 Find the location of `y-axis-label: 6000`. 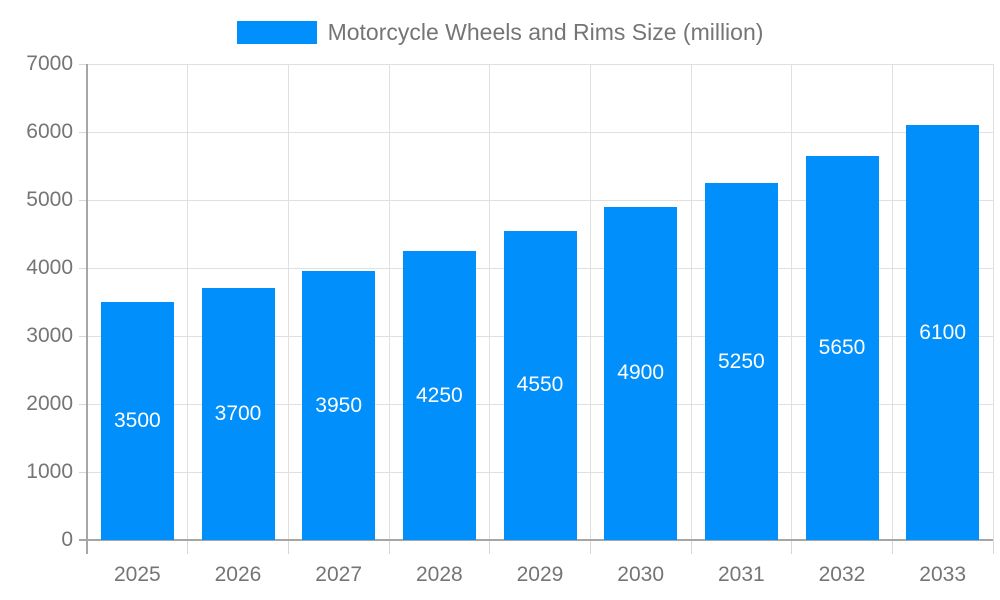

y-axis-label: 6000 is located at coordinates (49, 131).